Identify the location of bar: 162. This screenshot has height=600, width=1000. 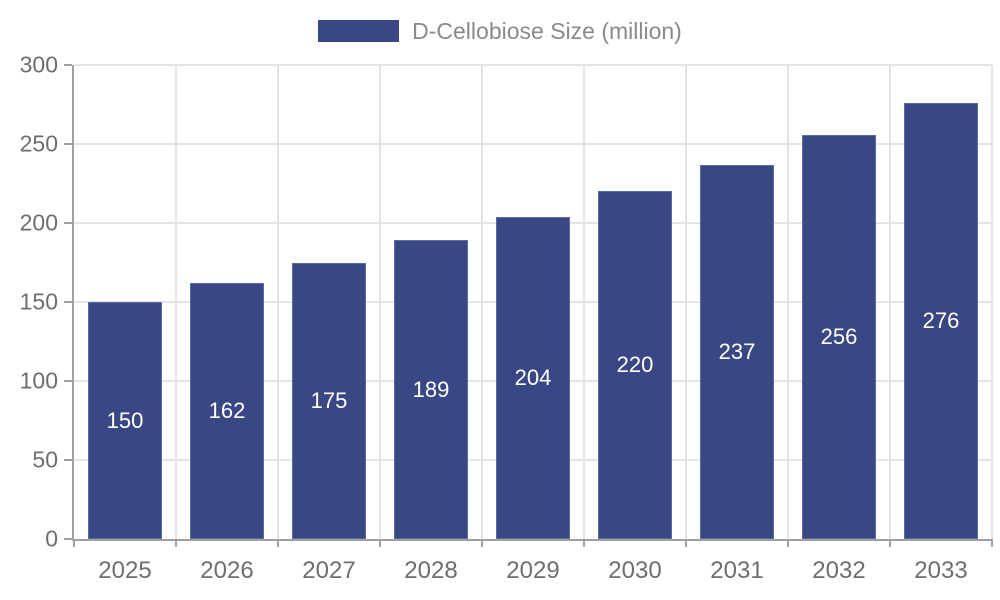
(227, 411).